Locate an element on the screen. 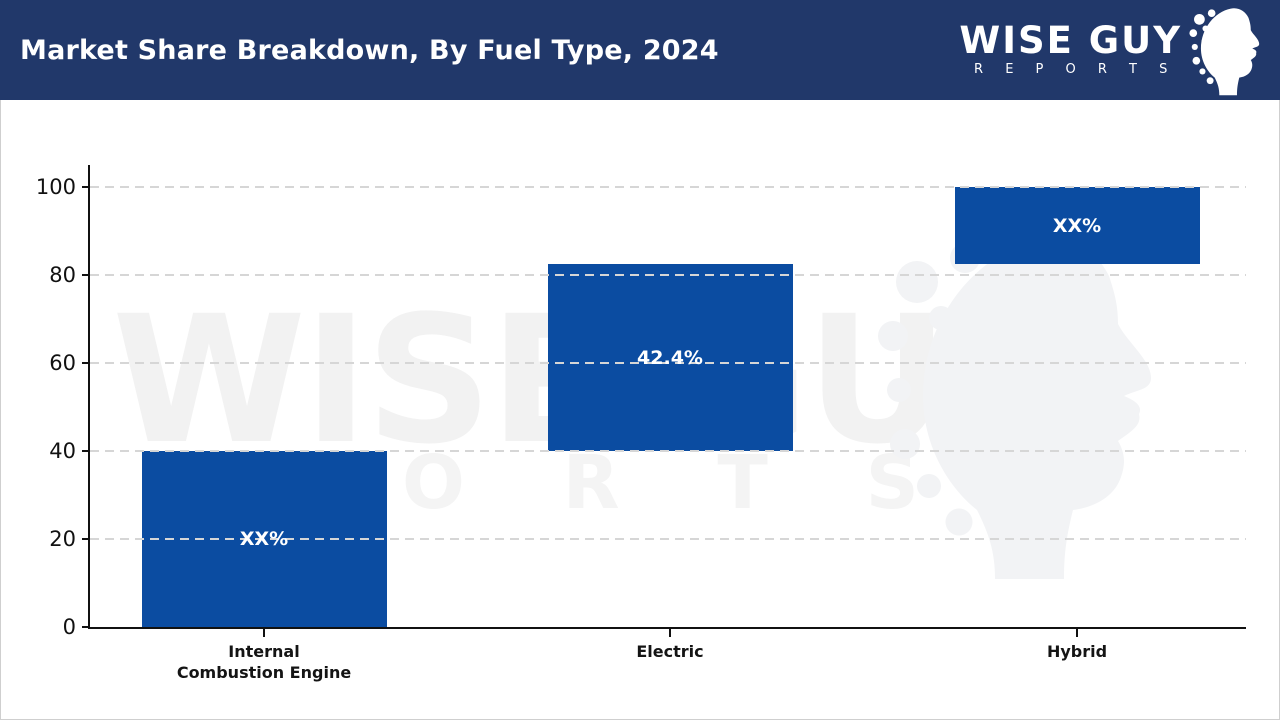 Image resolution: width=1280 pixels, height=720 pixels. gridline-y60 is located at coordinates (668, 363).